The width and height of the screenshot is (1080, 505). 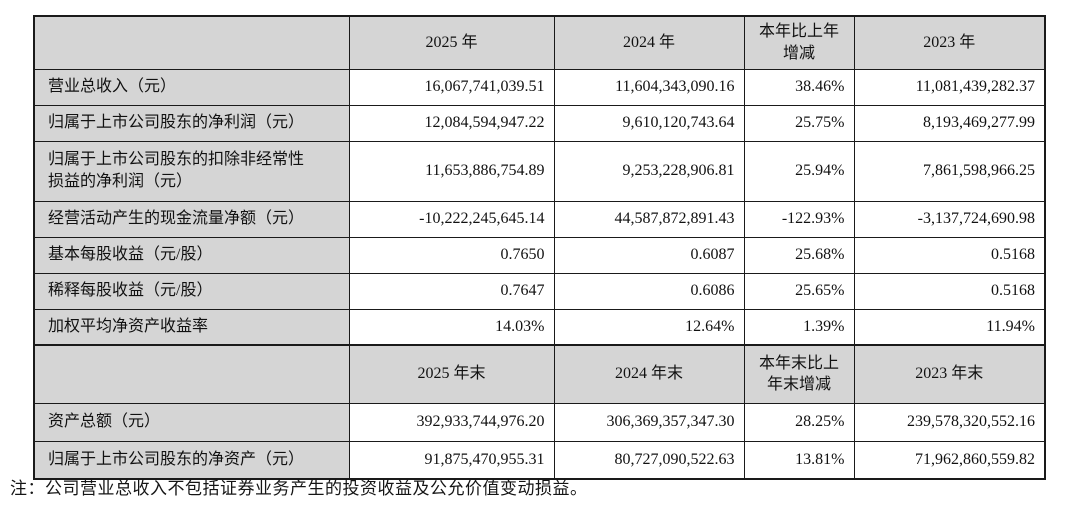 What do you see at coordinates (191, 460) in the screenshot?
I see `row-label: 归属于上市公司股东的净资产（元）` at bounding box center [191, 460].